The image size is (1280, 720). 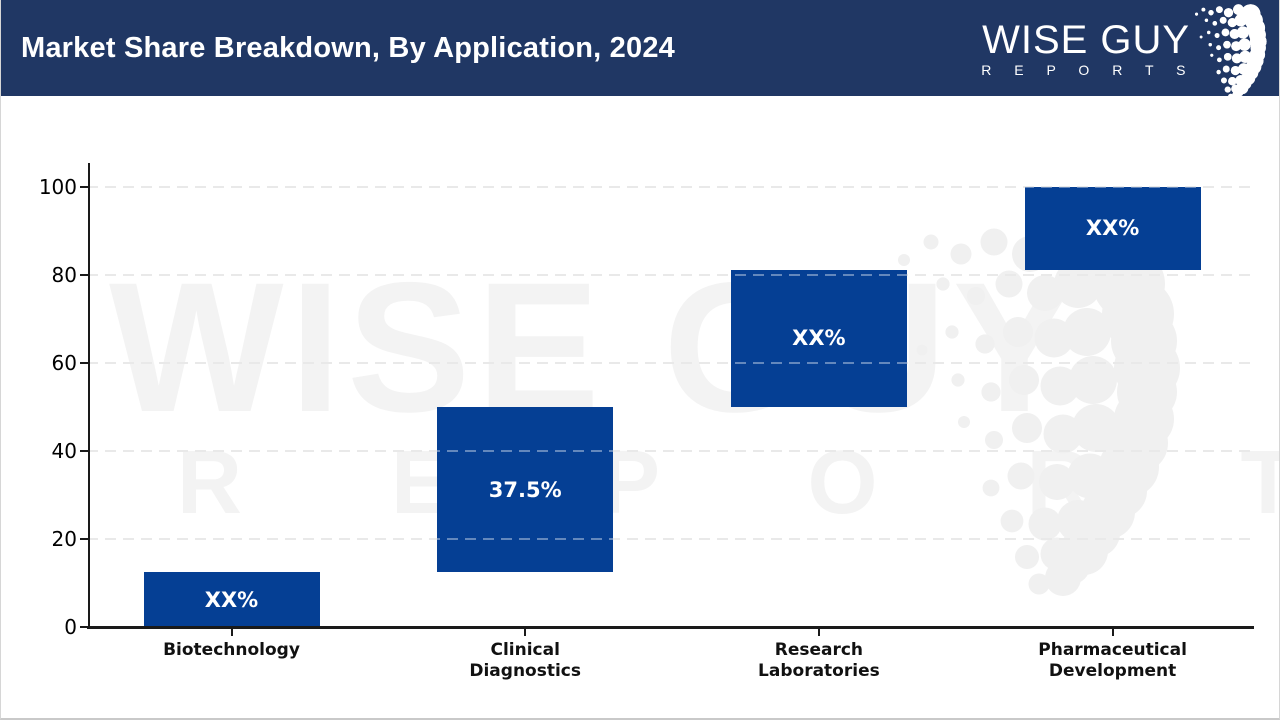 I want to click on watermark-dot-face, so click(x=1039, y=408).